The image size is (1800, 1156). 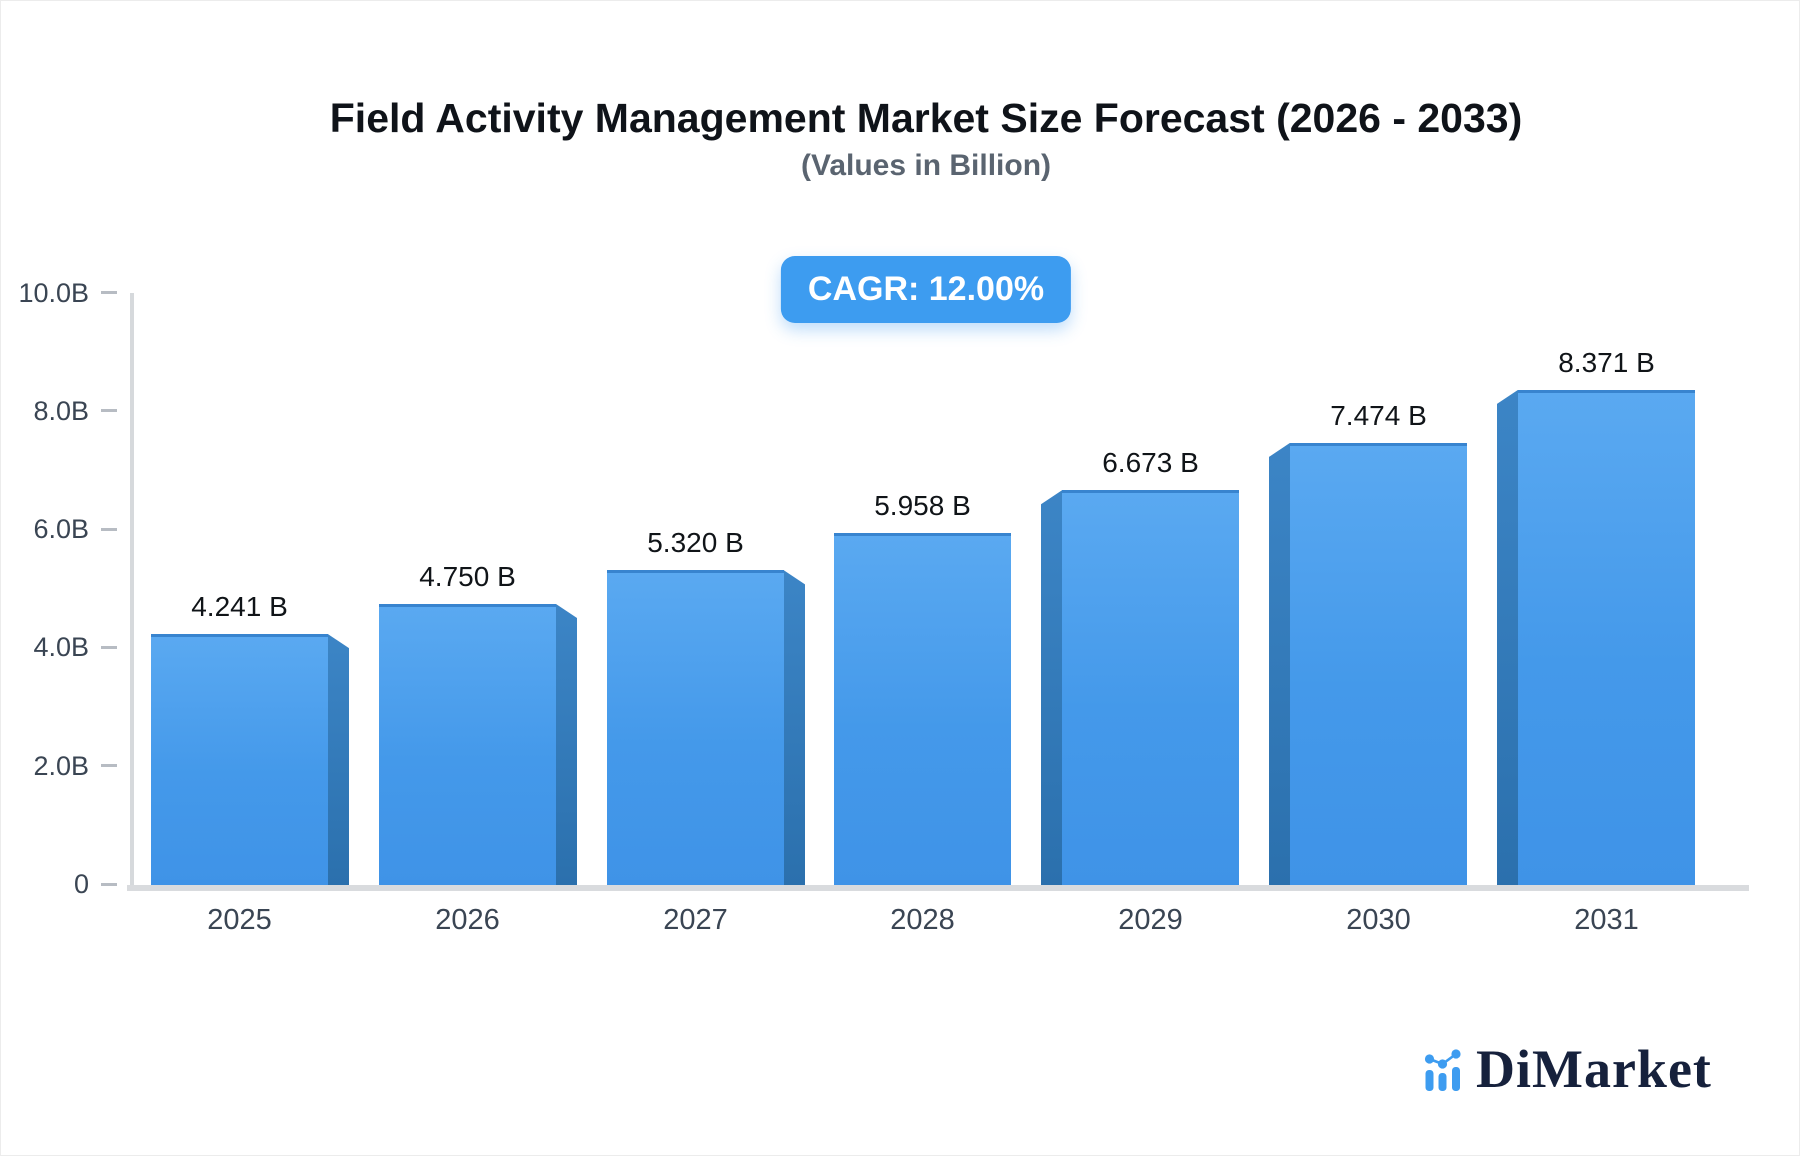 What do you see at coordinates (61, 529) in the screenshot?
I see `y-tick-label: 6.0B` at bounding box center [61, 529].